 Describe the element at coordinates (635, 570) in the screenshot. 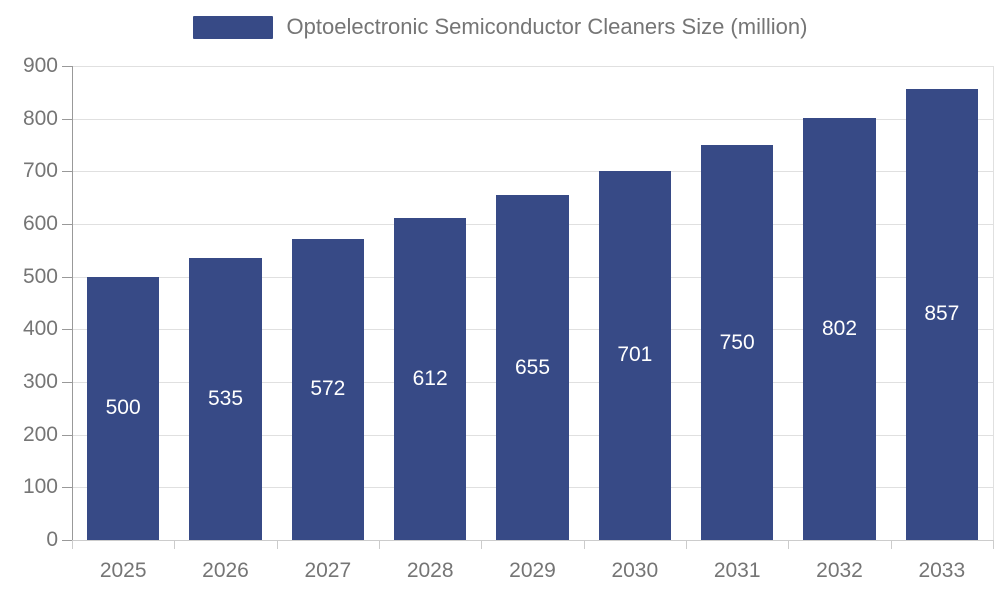

I see `x-axis-label: 2030` at that location.